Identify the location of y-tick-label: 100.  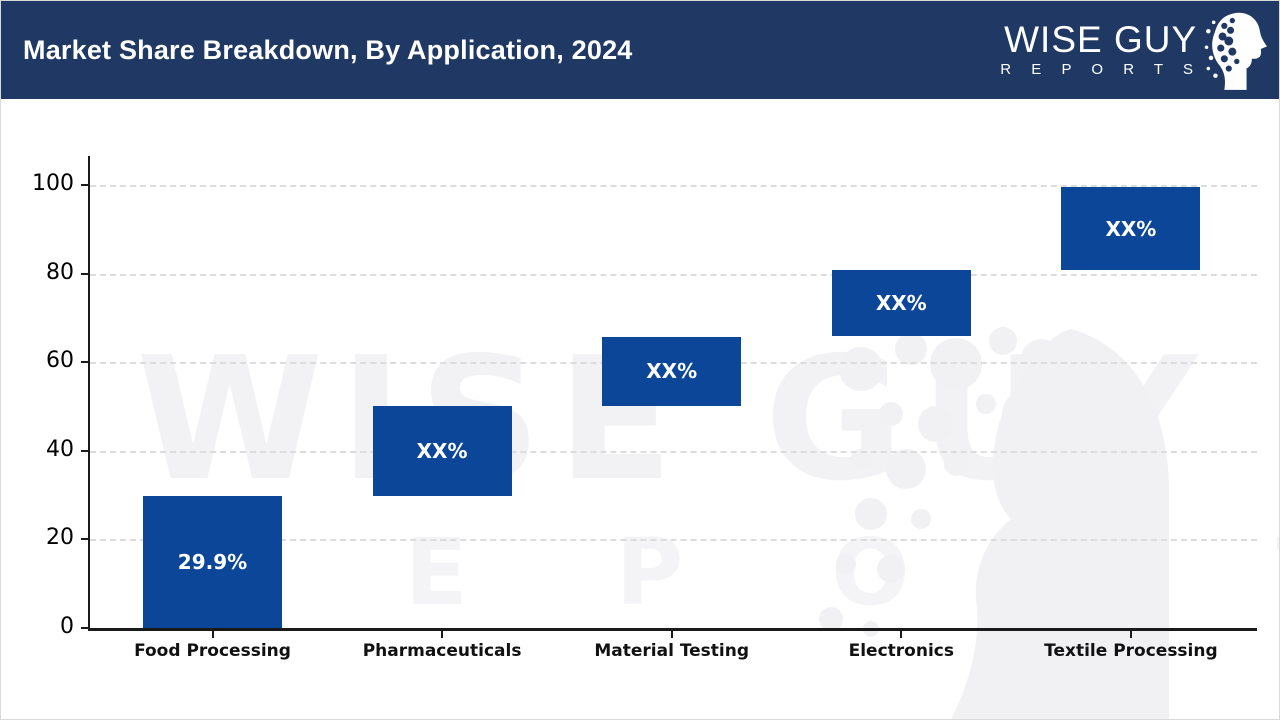
(53, 183).